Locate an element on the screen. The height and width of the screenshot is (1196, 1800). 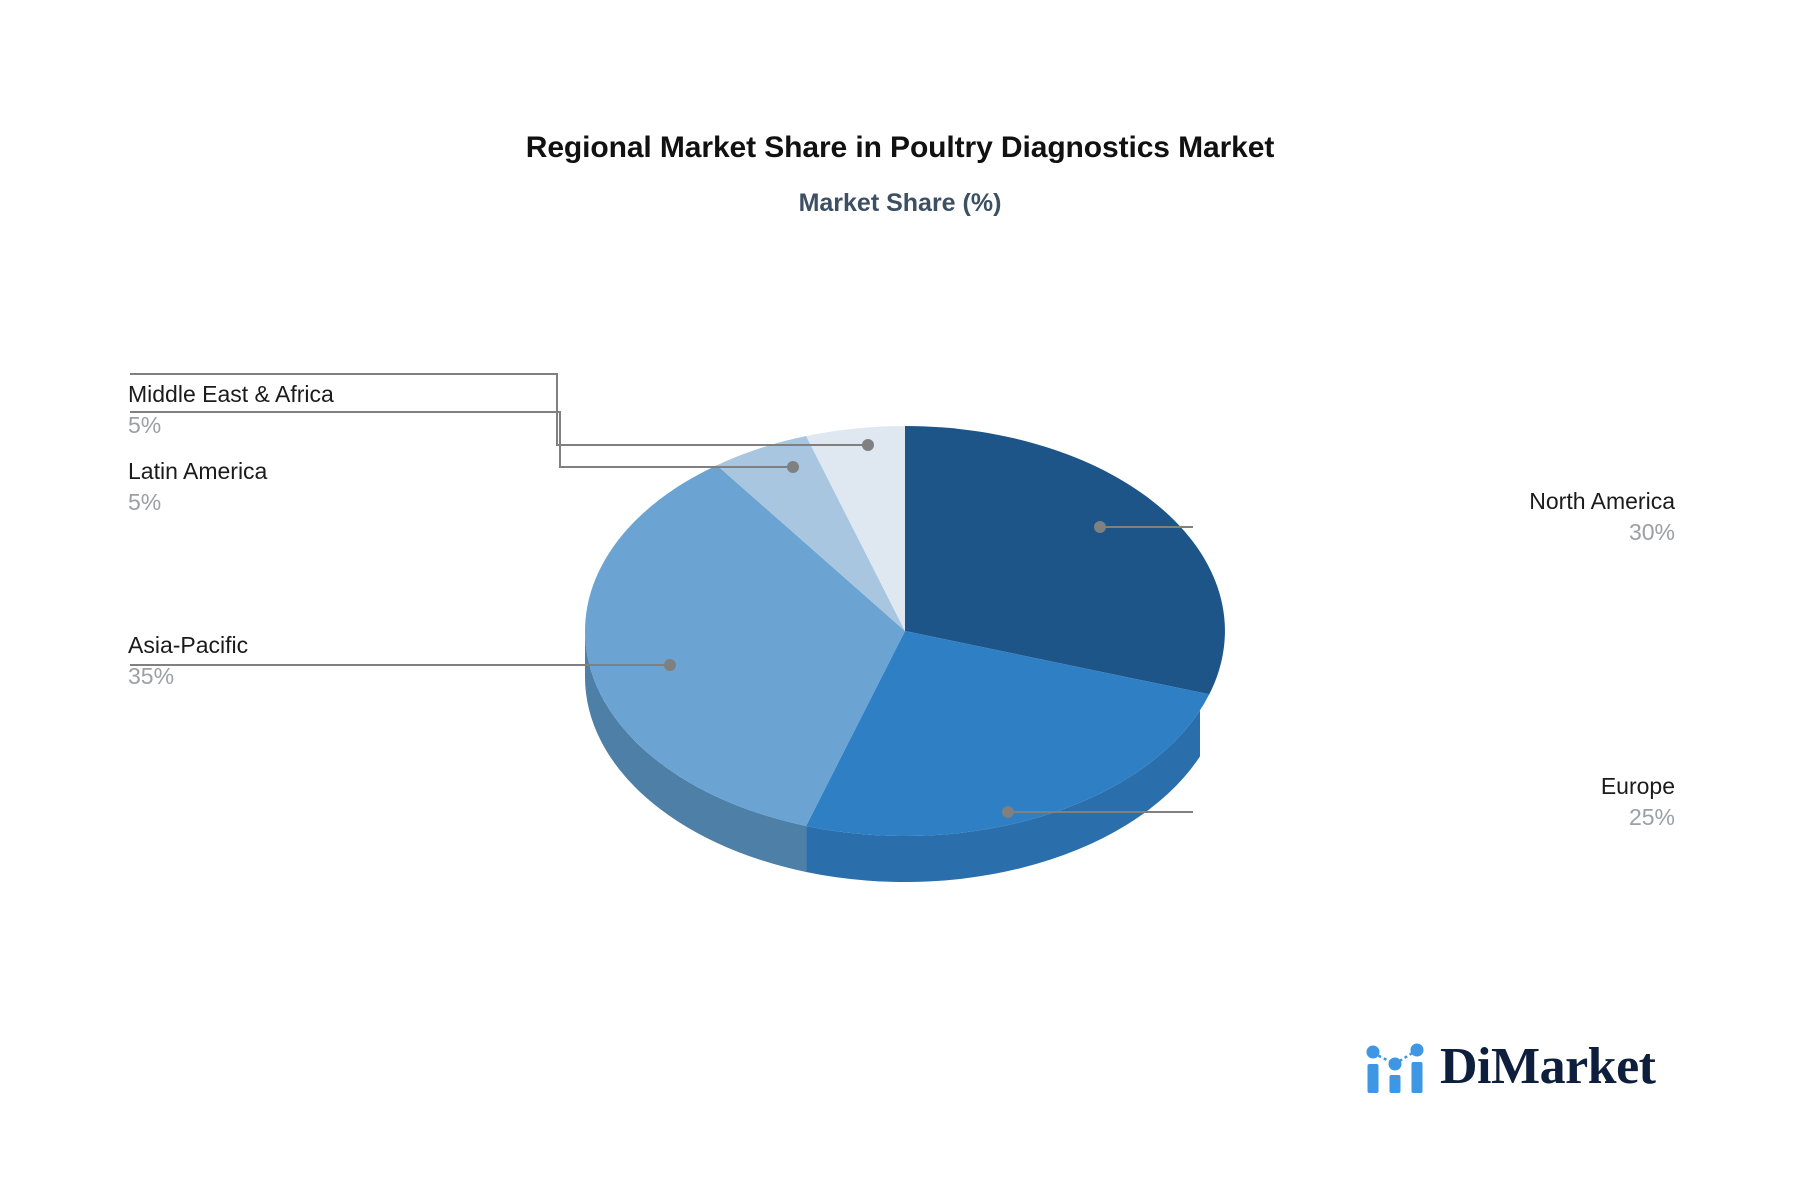
pie-slice-latin-america is located at coordinates (810, 533).